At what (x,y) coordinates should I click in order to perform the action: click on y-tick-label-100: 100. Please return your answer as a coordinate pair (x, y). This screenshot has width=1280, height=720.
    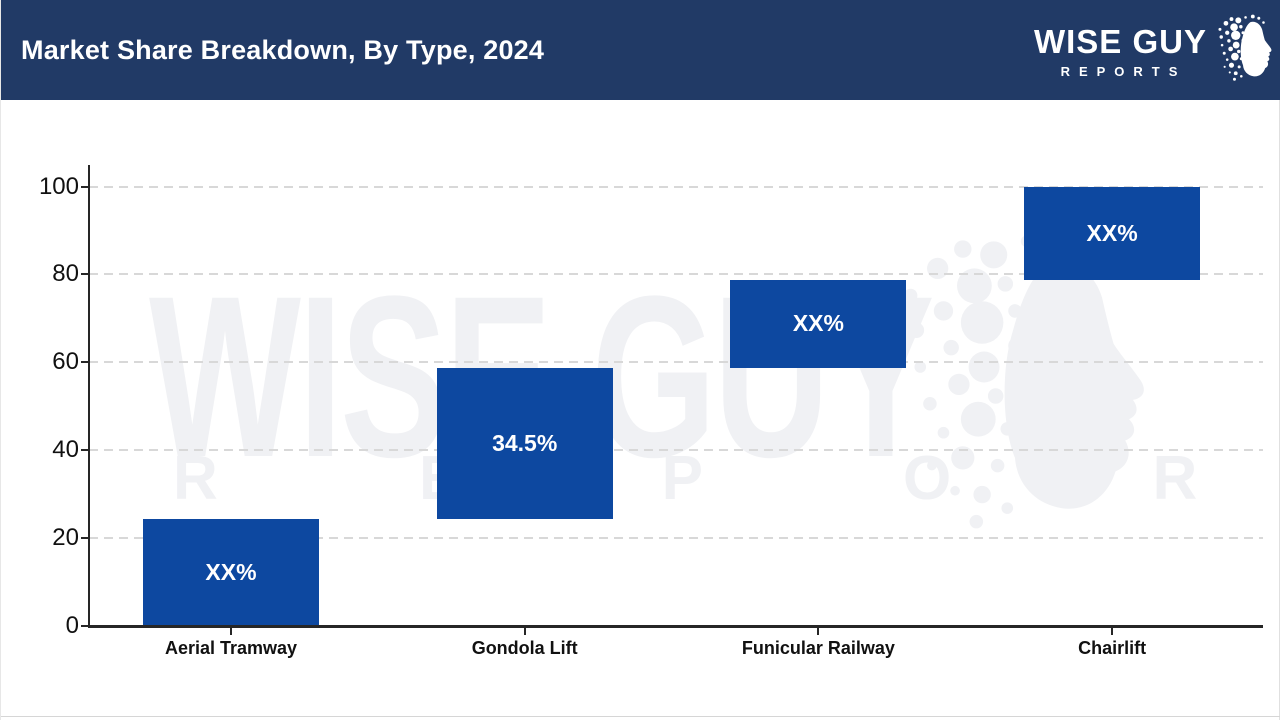
    Looking at the image, I should click on (58, 186).